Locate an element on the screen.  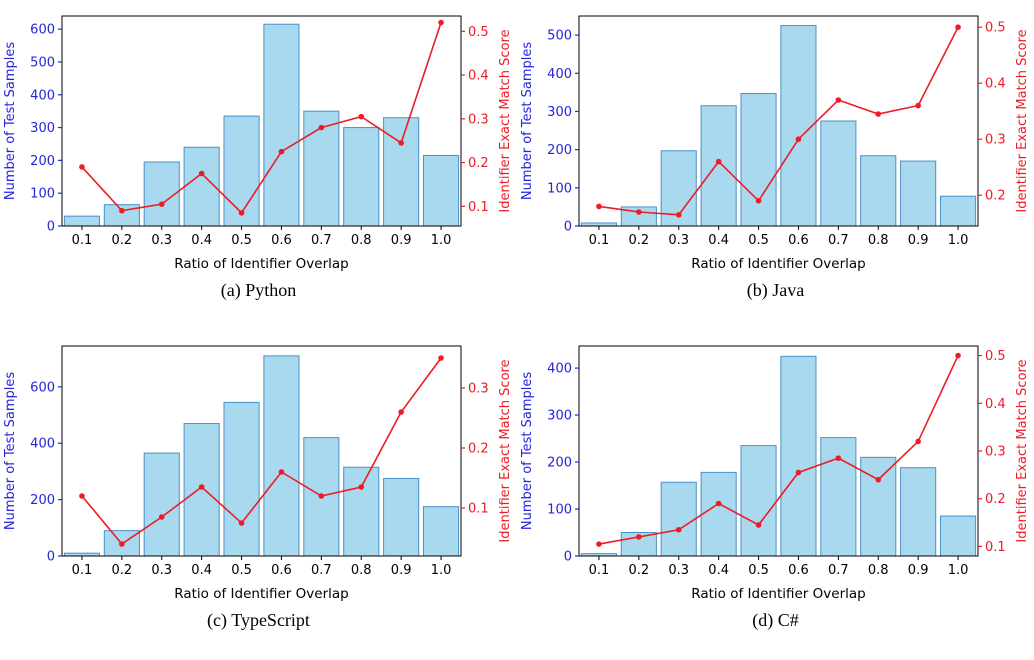
svg-text: 1.0 is located at coordinates (958, 240).